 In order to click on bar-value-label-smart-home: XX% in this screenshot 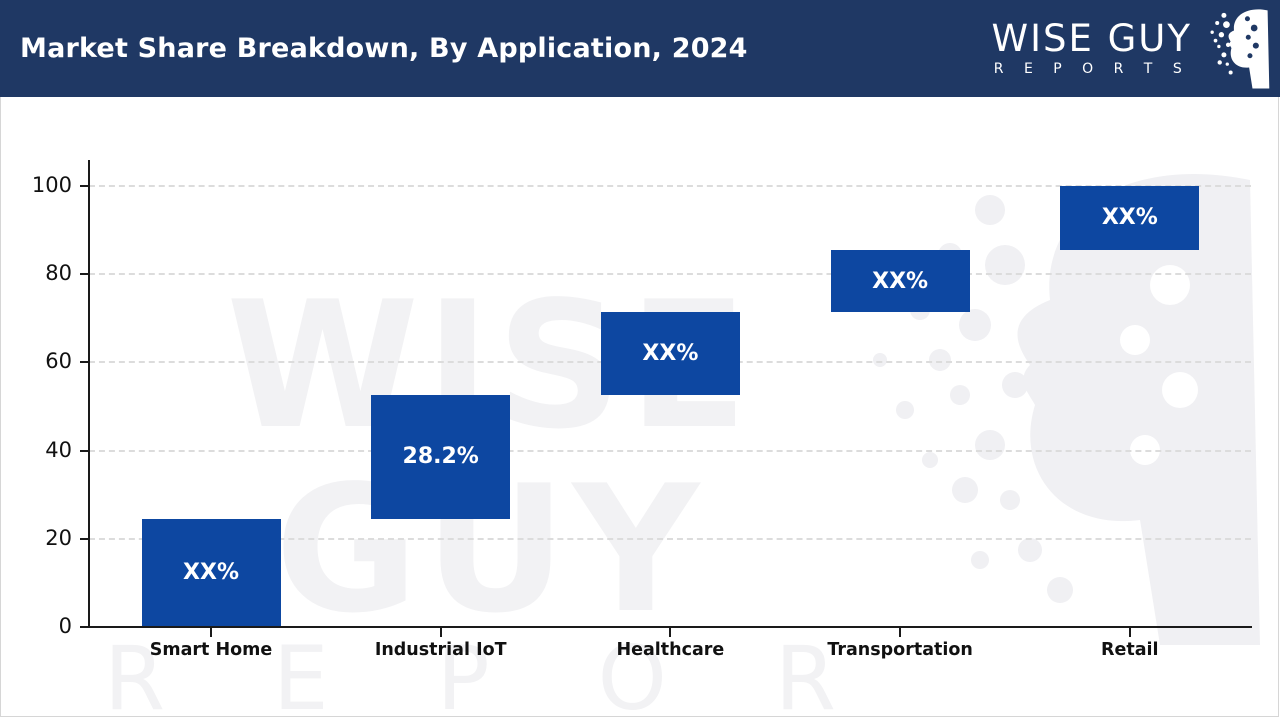, I will do `click(211, 573)`.